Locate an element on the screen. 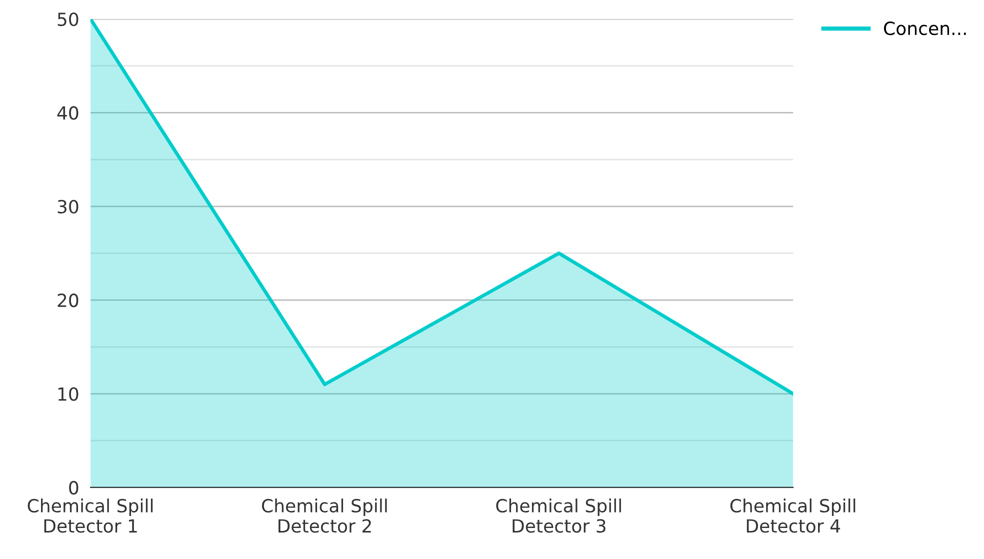  y-tick-label: 50 is located at coordinates (68, 19).